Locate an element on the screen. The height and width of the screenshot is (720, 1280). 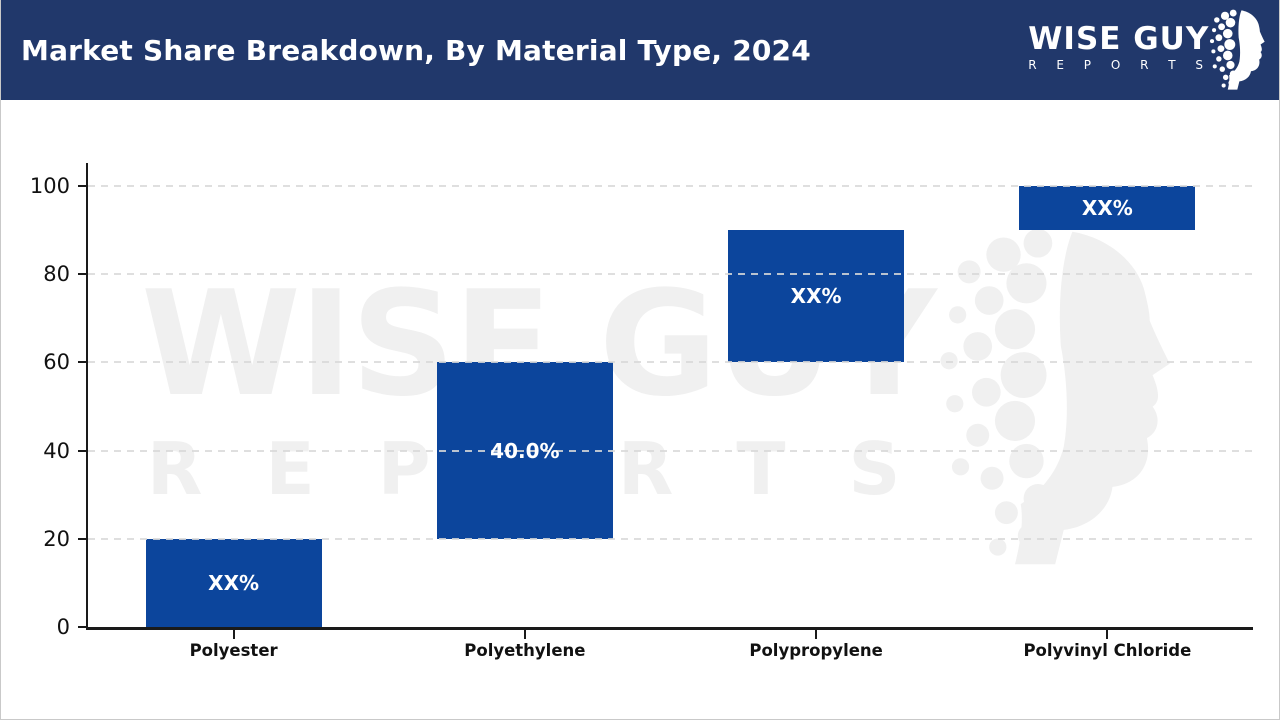
wiseguy-logo: WISE GUY R E P O R T S is located at coordinates (1153, 50).